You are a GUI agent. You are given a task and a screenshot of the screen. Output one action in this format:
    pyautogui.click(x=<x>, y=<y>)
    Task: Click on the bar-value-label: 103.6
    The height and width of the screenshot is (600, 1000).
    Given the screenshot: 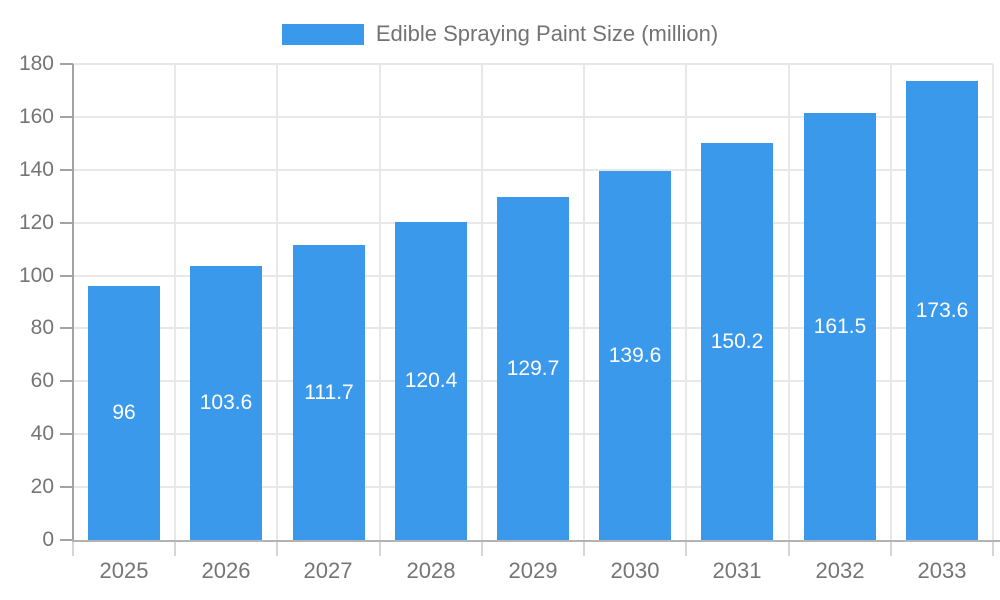 What is the action you would take?
    pyautogui.click(x=226, y=402)
    